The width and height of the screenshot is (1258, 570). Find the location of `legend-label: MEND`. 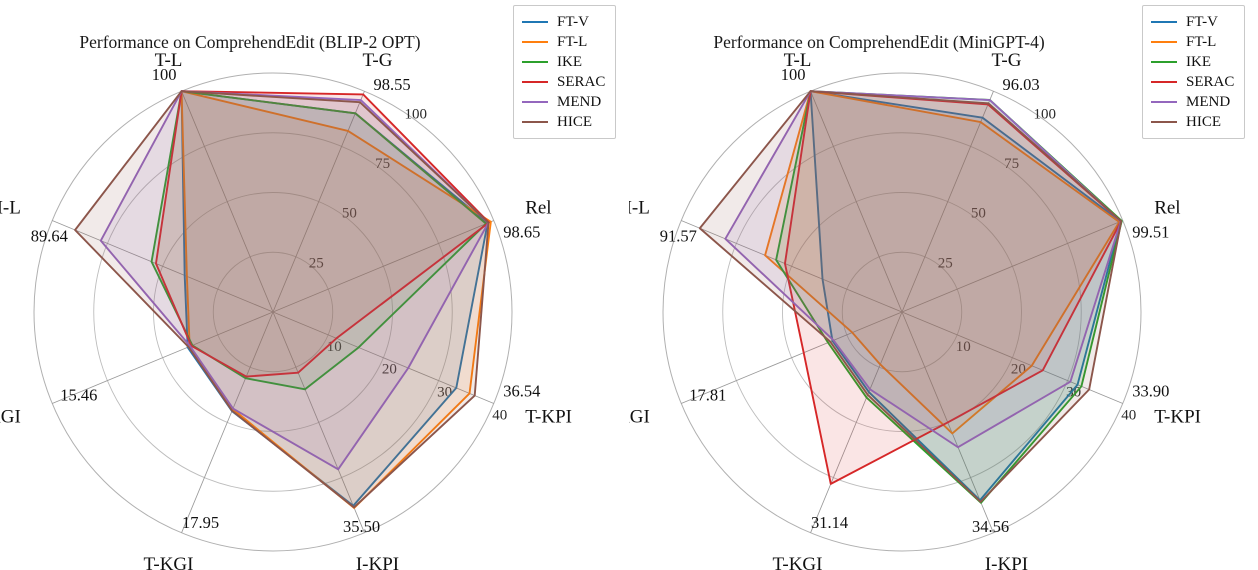

legend-label: MEND is located at coordinates (1208, 102).